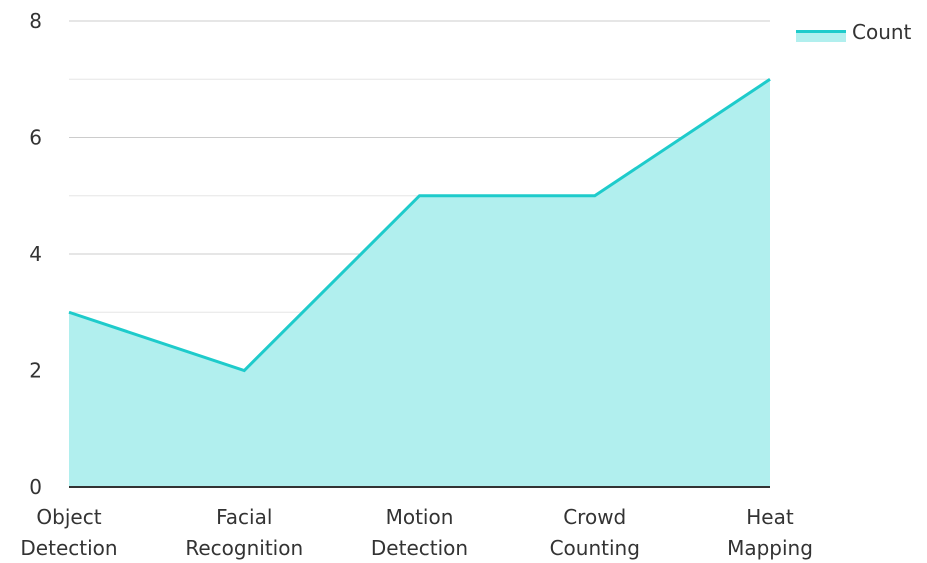 The height and width of the screenshot is (563, 927). Describe the element at coordinates (68, 517) in the screenshot. I see `x-tick-label-line: Object` at that location.